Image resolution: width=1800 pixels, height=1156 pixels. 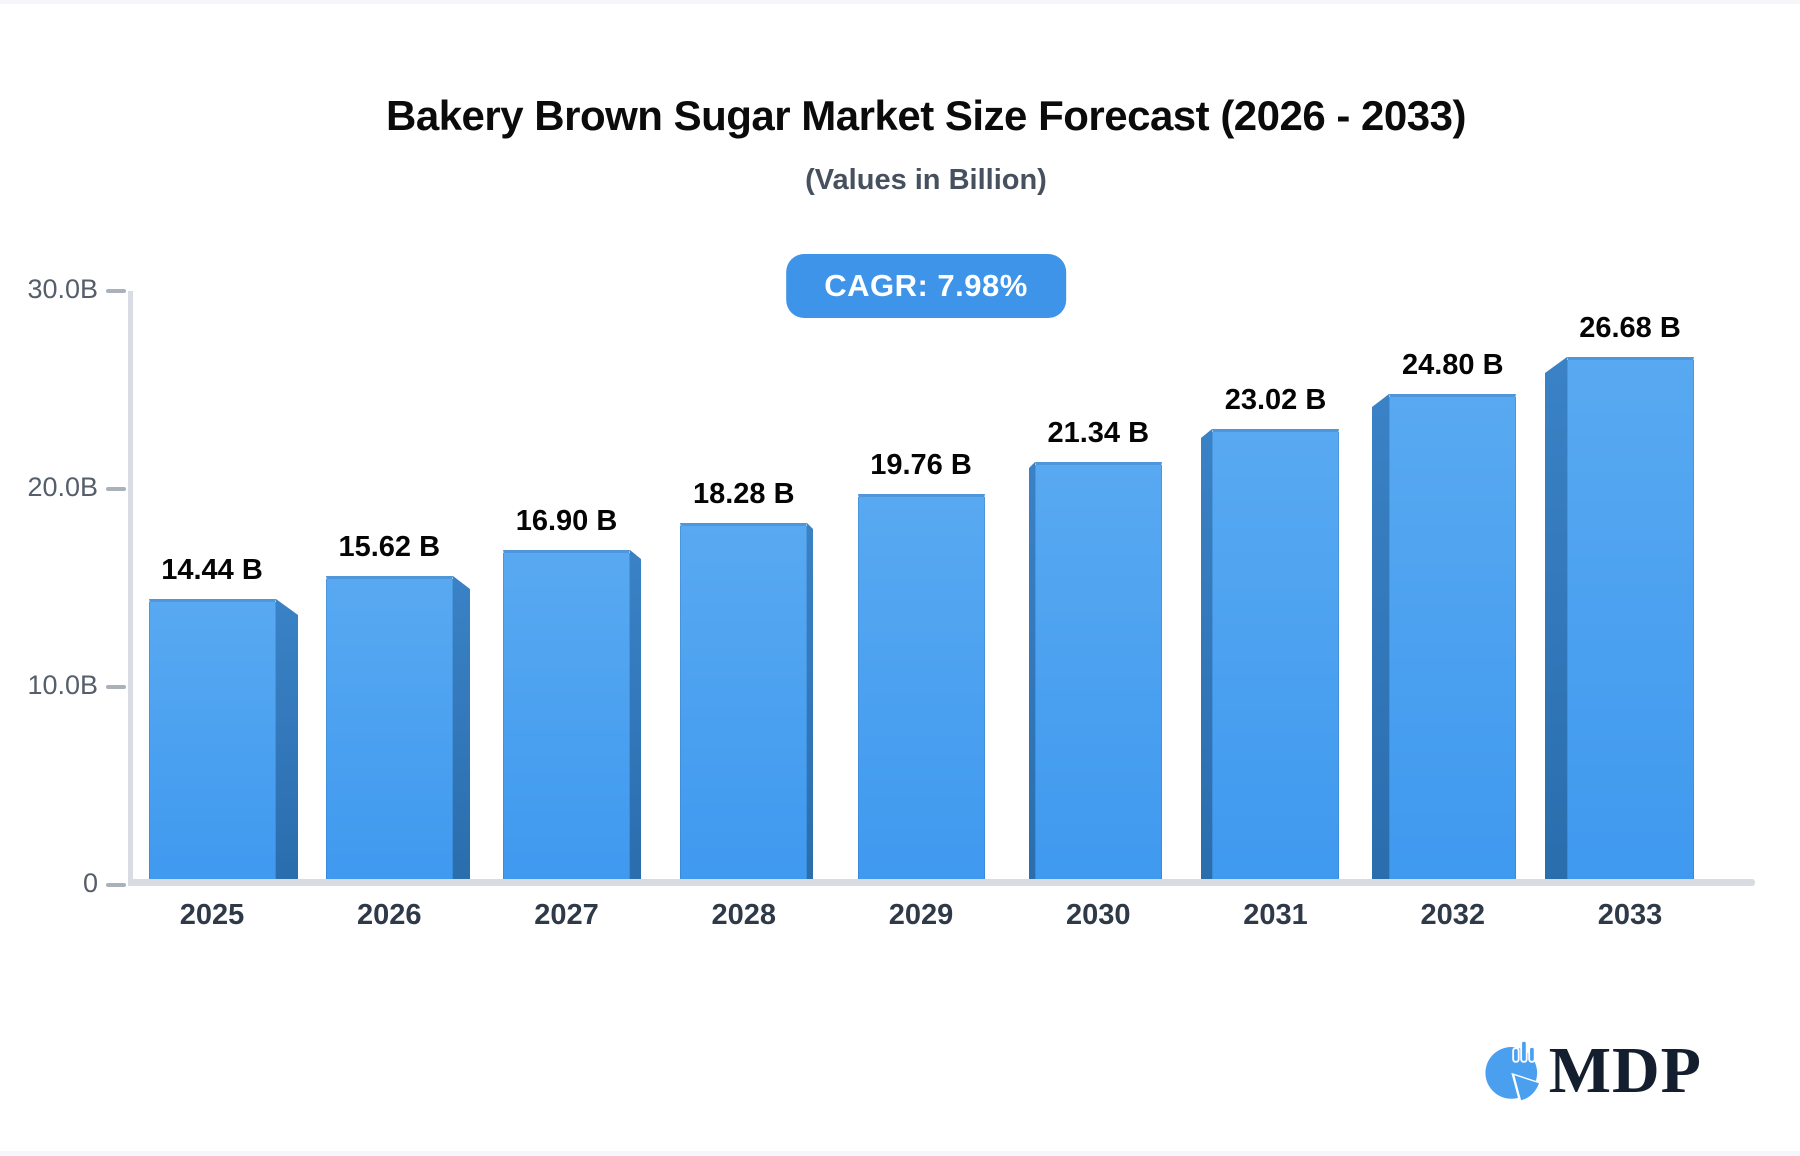 I want to click on page-bottom-border, so click(x=900, y=1153).